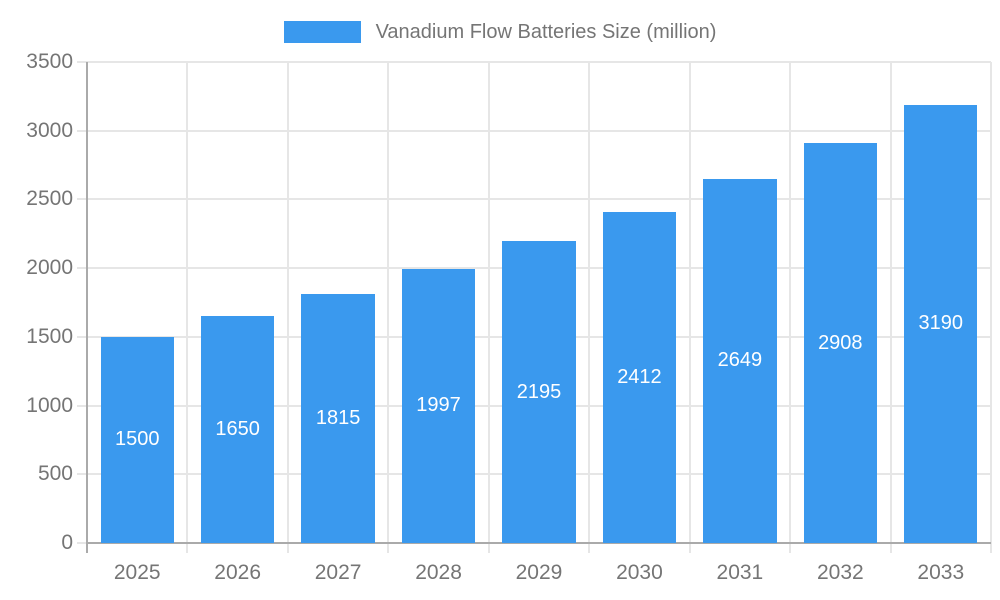 Image resolution: width=1000 pixels, height=600 pixels. Describe the element at coordinates (137, 572) in the screenshot. I see `x-axis-label: 2025` at that location.